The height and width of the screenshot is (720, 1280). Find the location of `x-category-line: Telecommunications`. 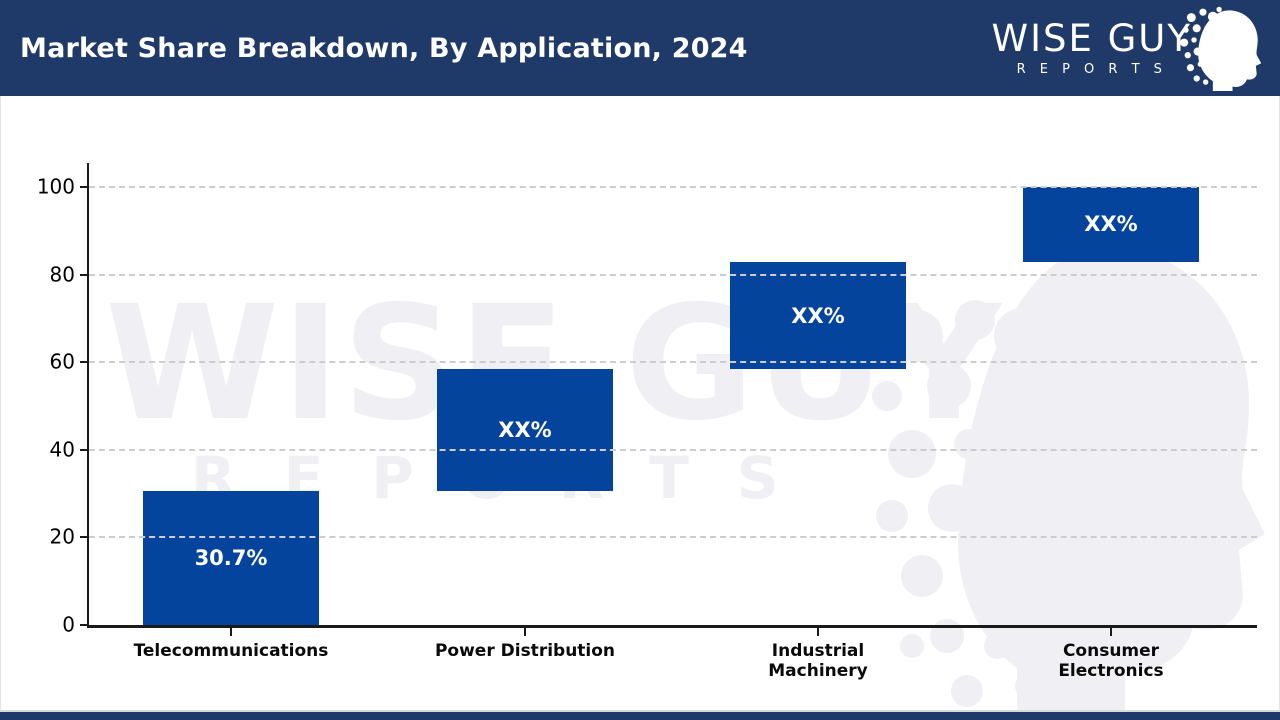

x-category-line: Telecommunications is located at coordinates (231, 651).